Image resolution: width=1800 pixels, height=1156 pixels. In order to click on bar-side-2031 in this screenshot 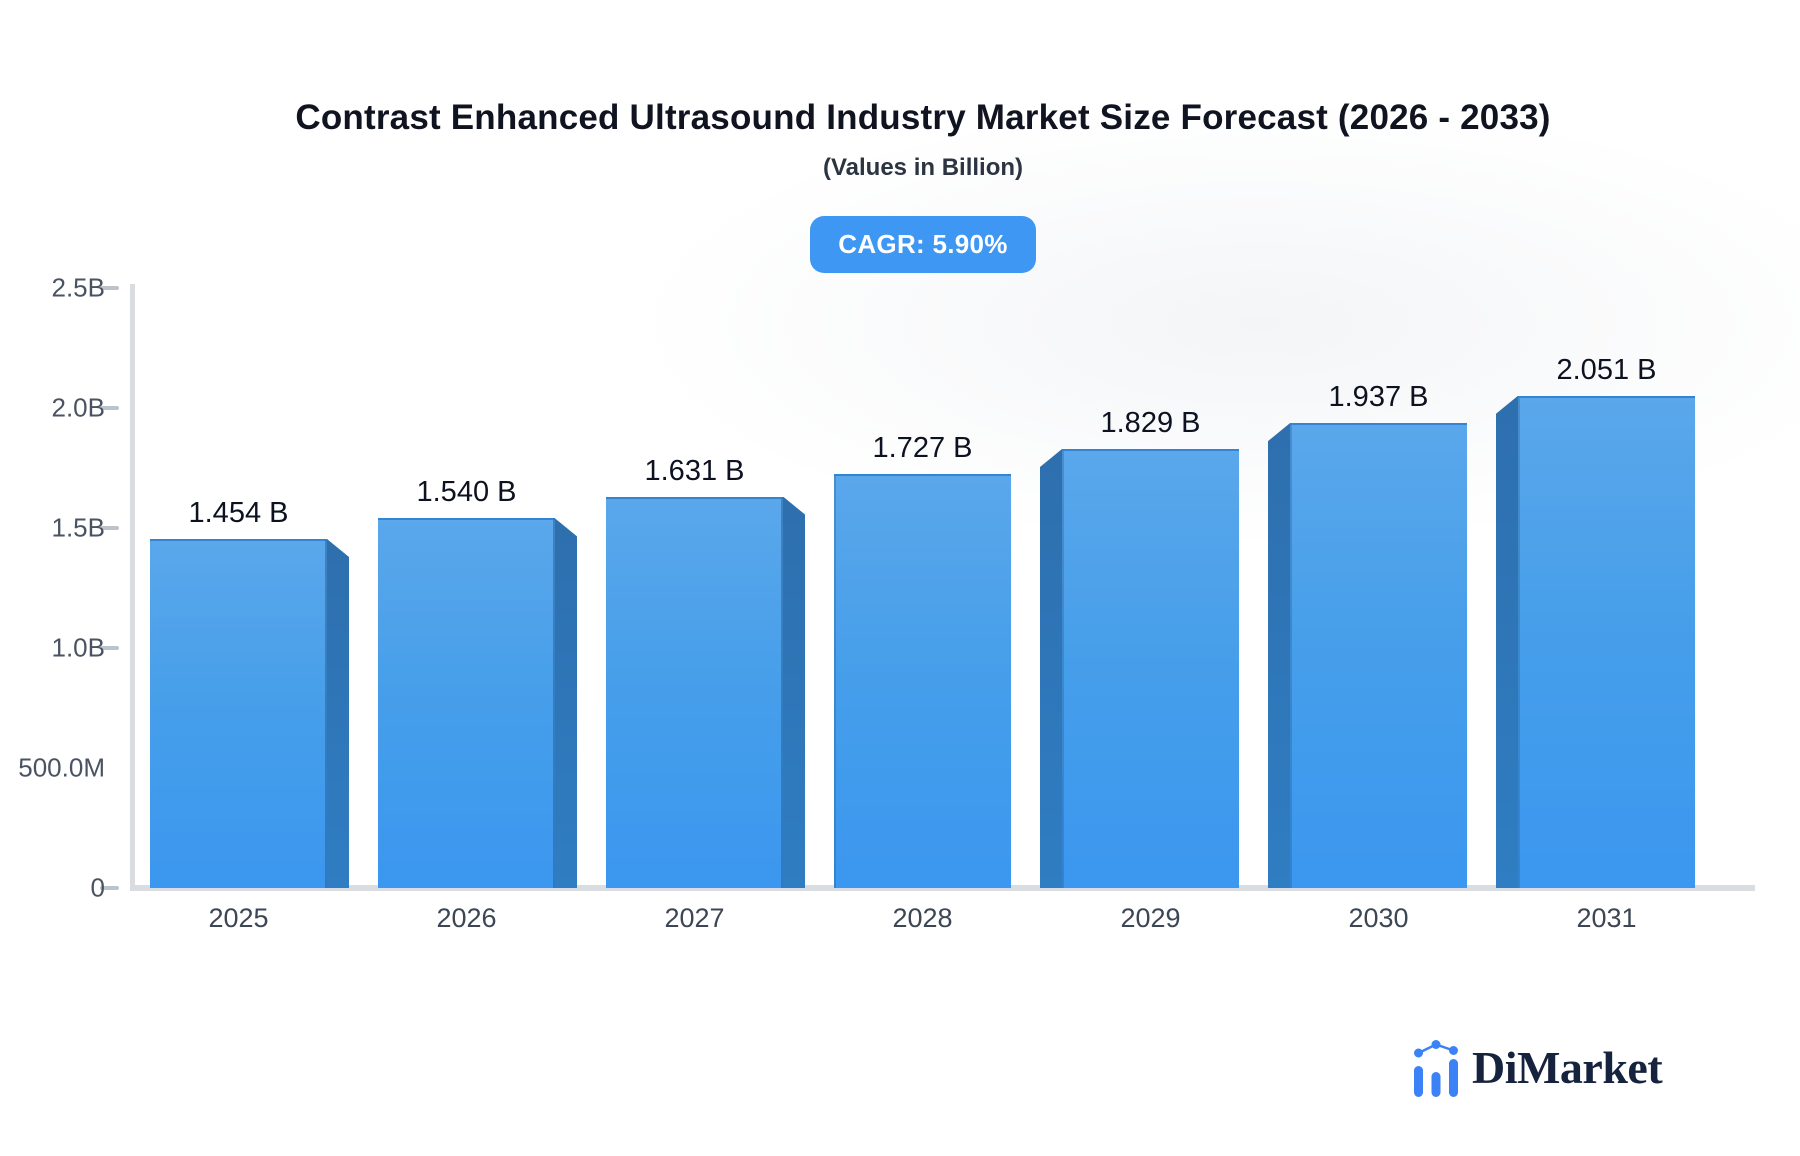, I will do `click(1507, 641)`.